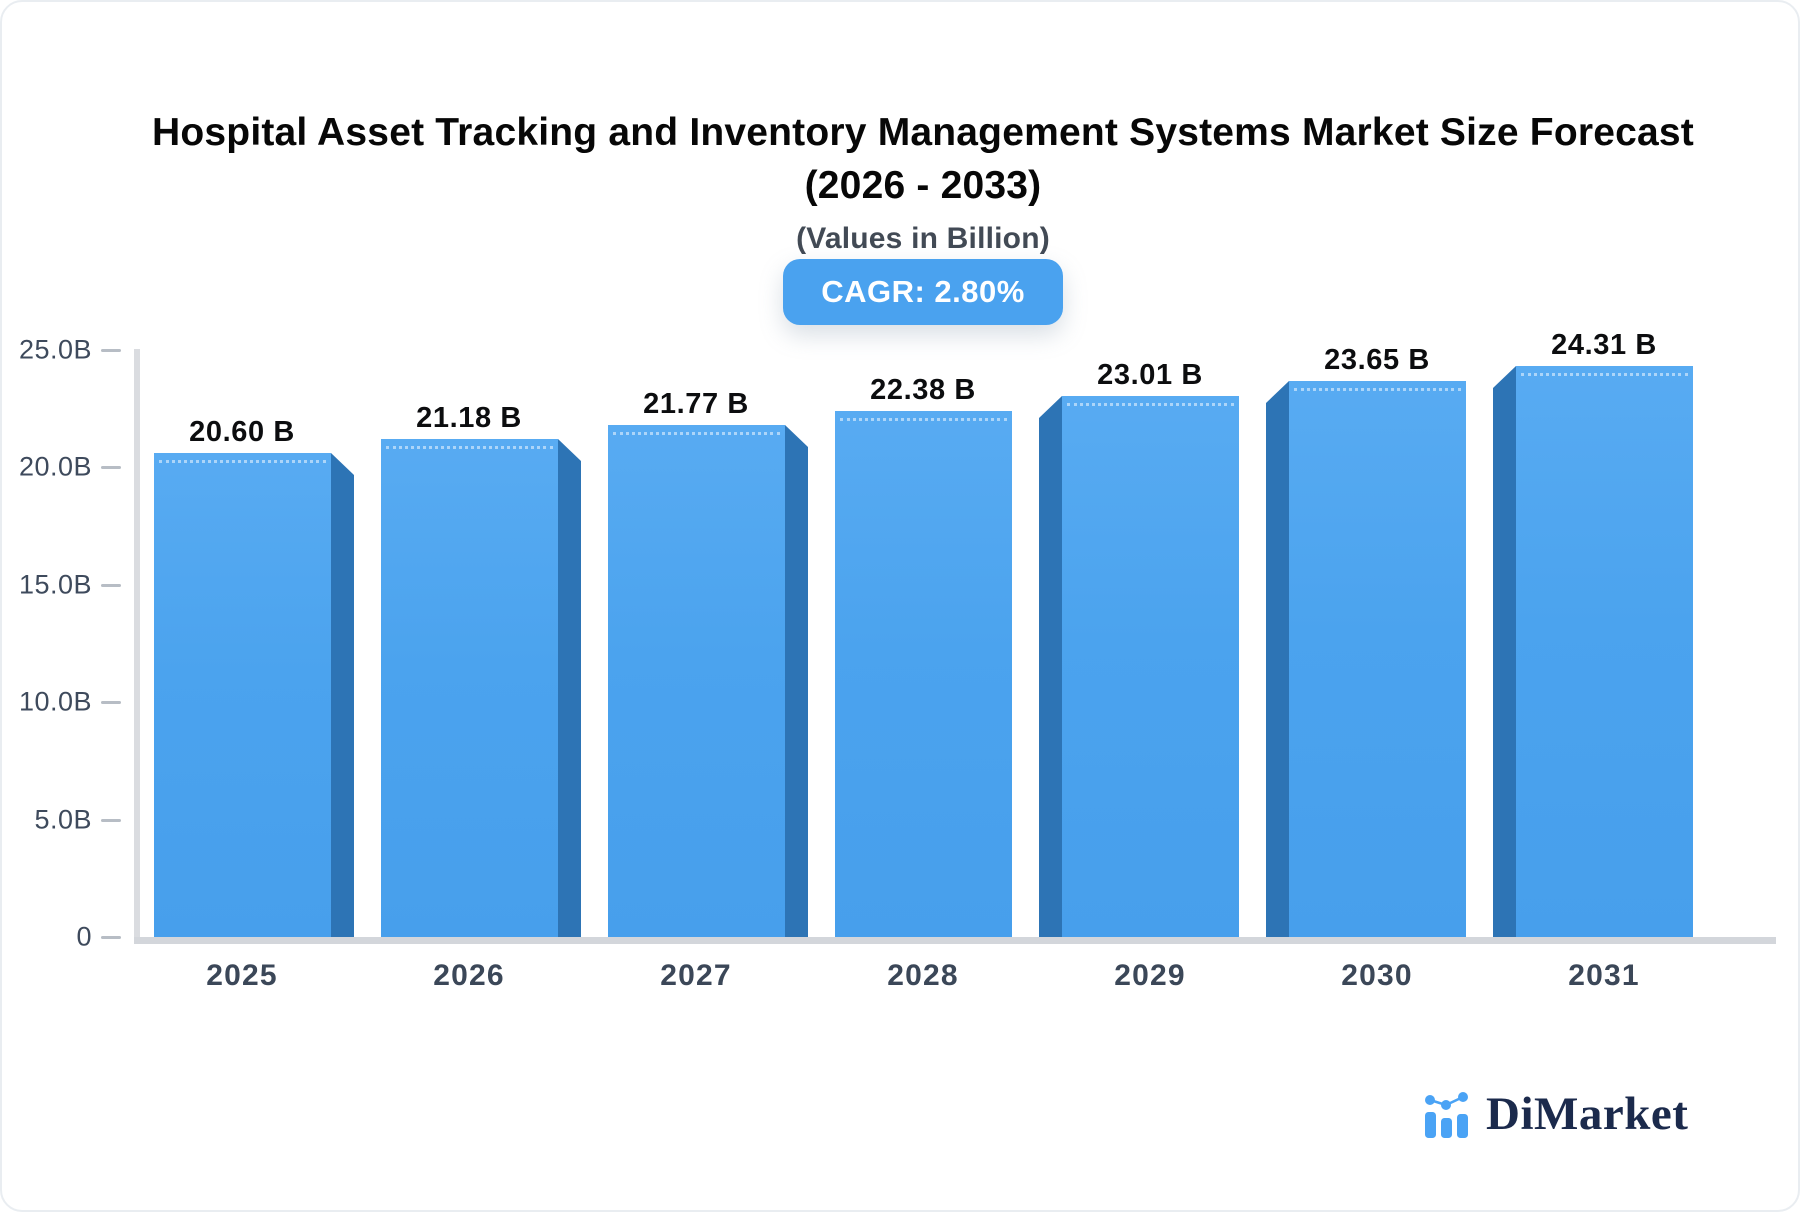  I want to click on x-axis-label-2026: 2026, so click(469, 975).